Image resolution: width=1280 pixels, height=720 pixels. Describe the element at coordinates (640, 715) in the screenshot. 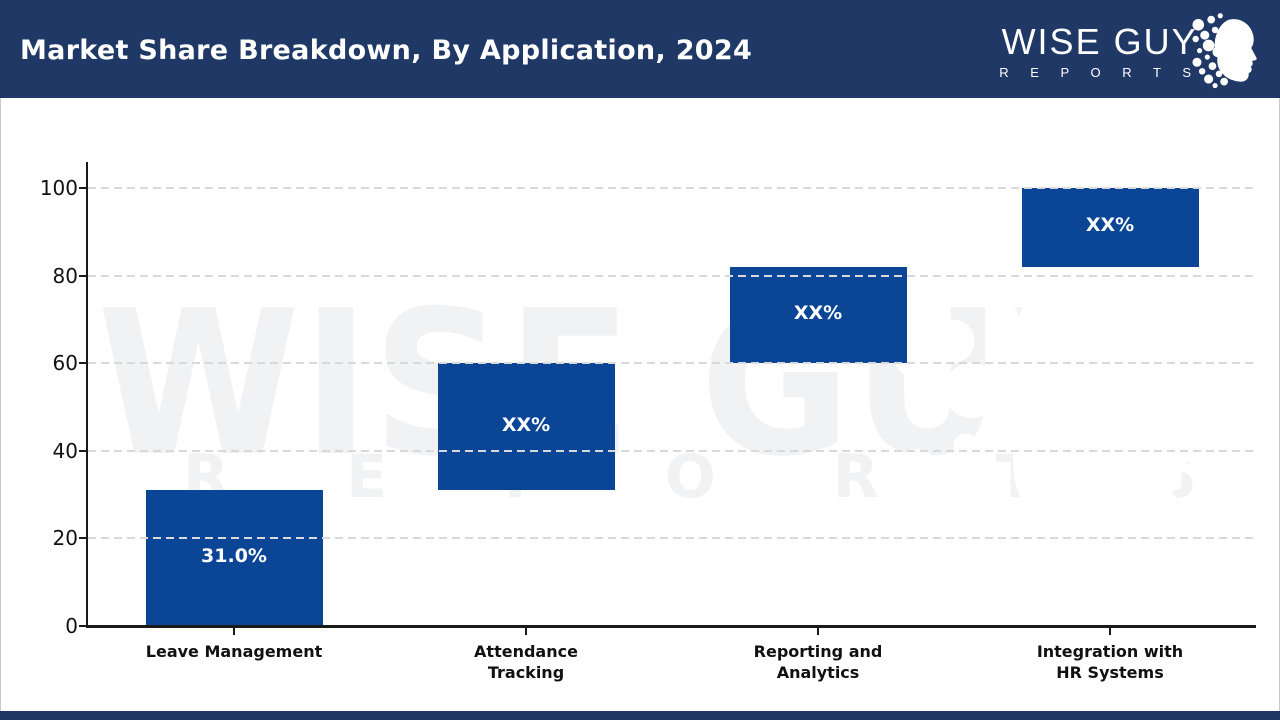

I see `footer-band` at that location.